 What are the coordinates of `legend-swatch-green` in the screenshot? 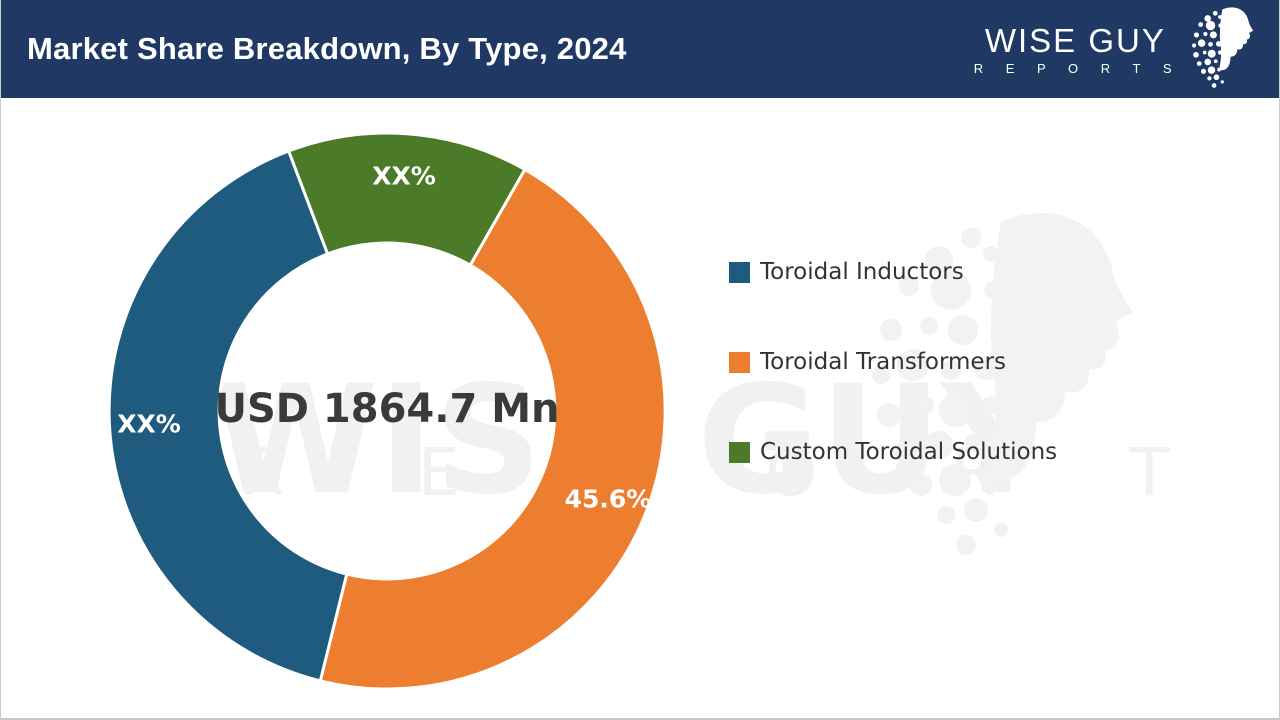 It's located at (739, 452).